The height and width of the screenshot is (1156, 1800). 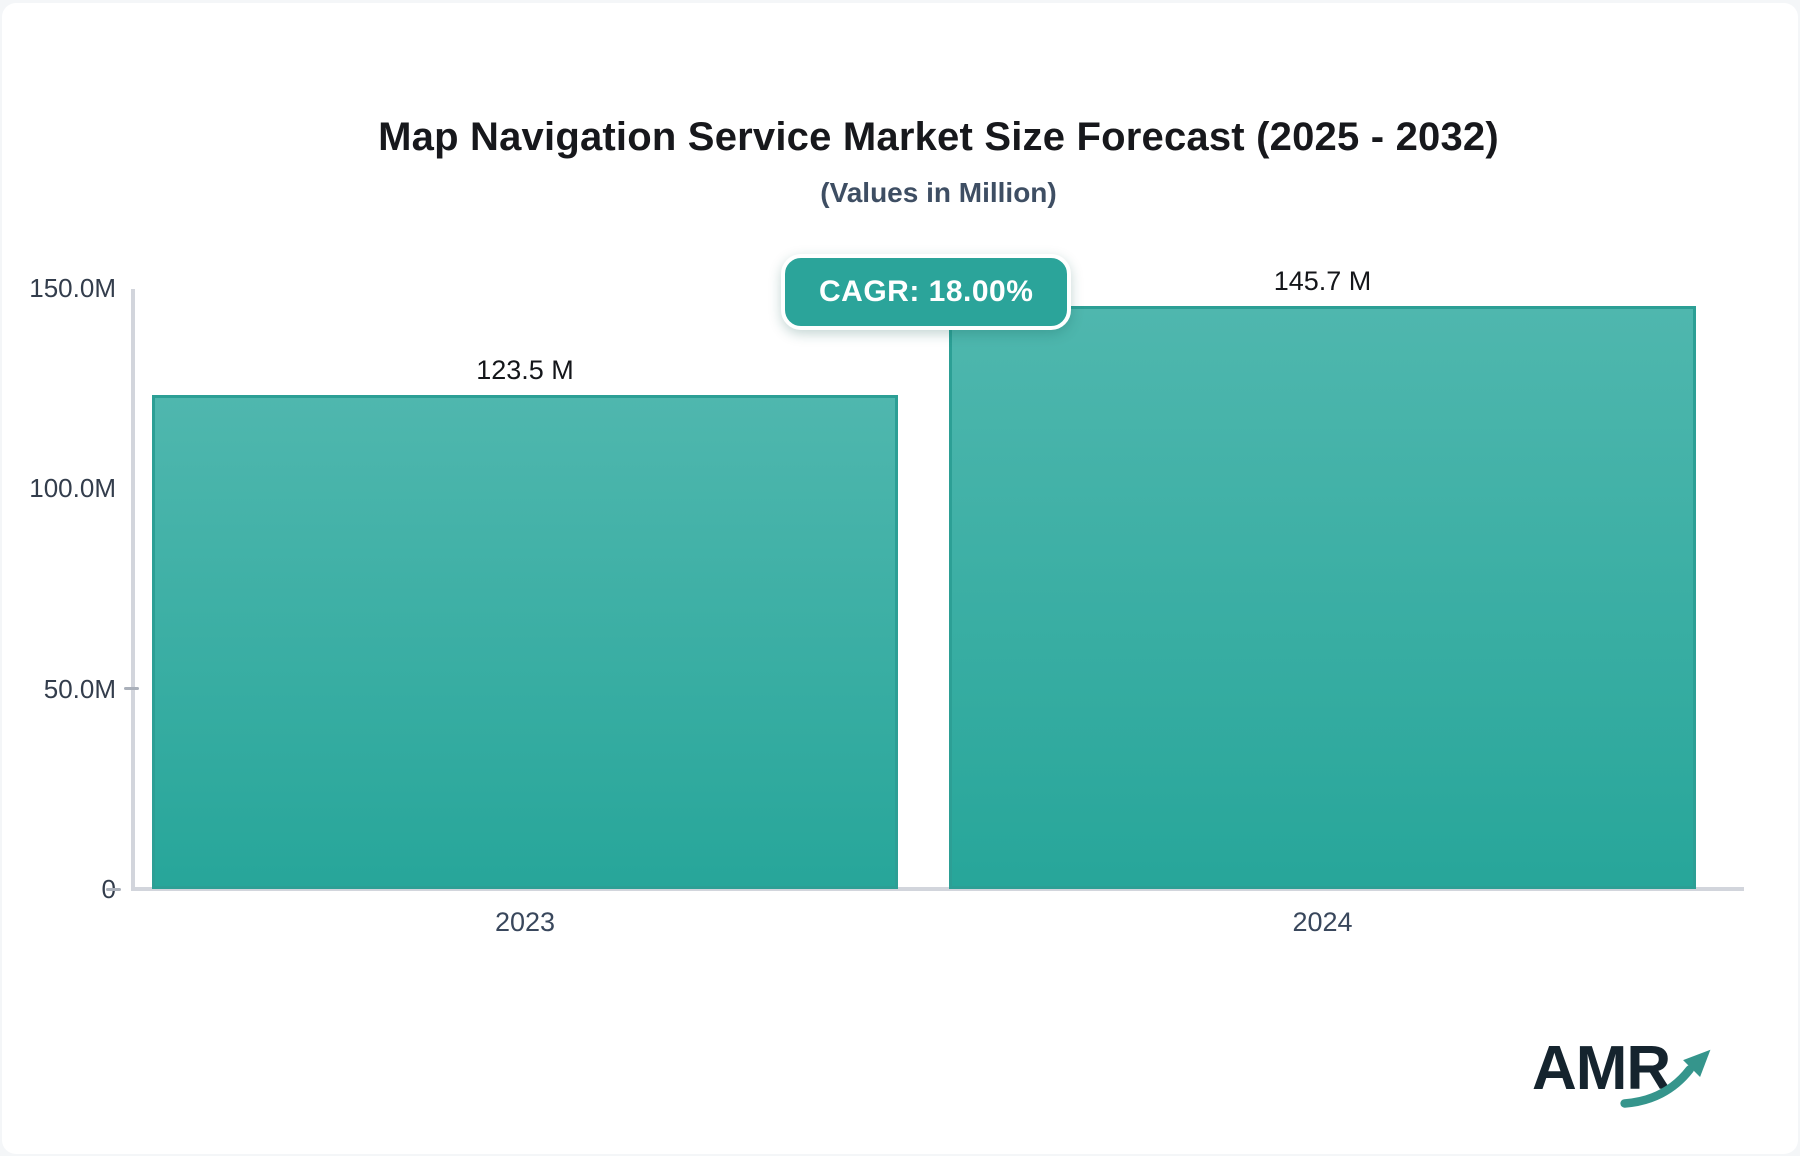 I want to click on amr-logo-text: AMR, so click(x=1601, y=1068).